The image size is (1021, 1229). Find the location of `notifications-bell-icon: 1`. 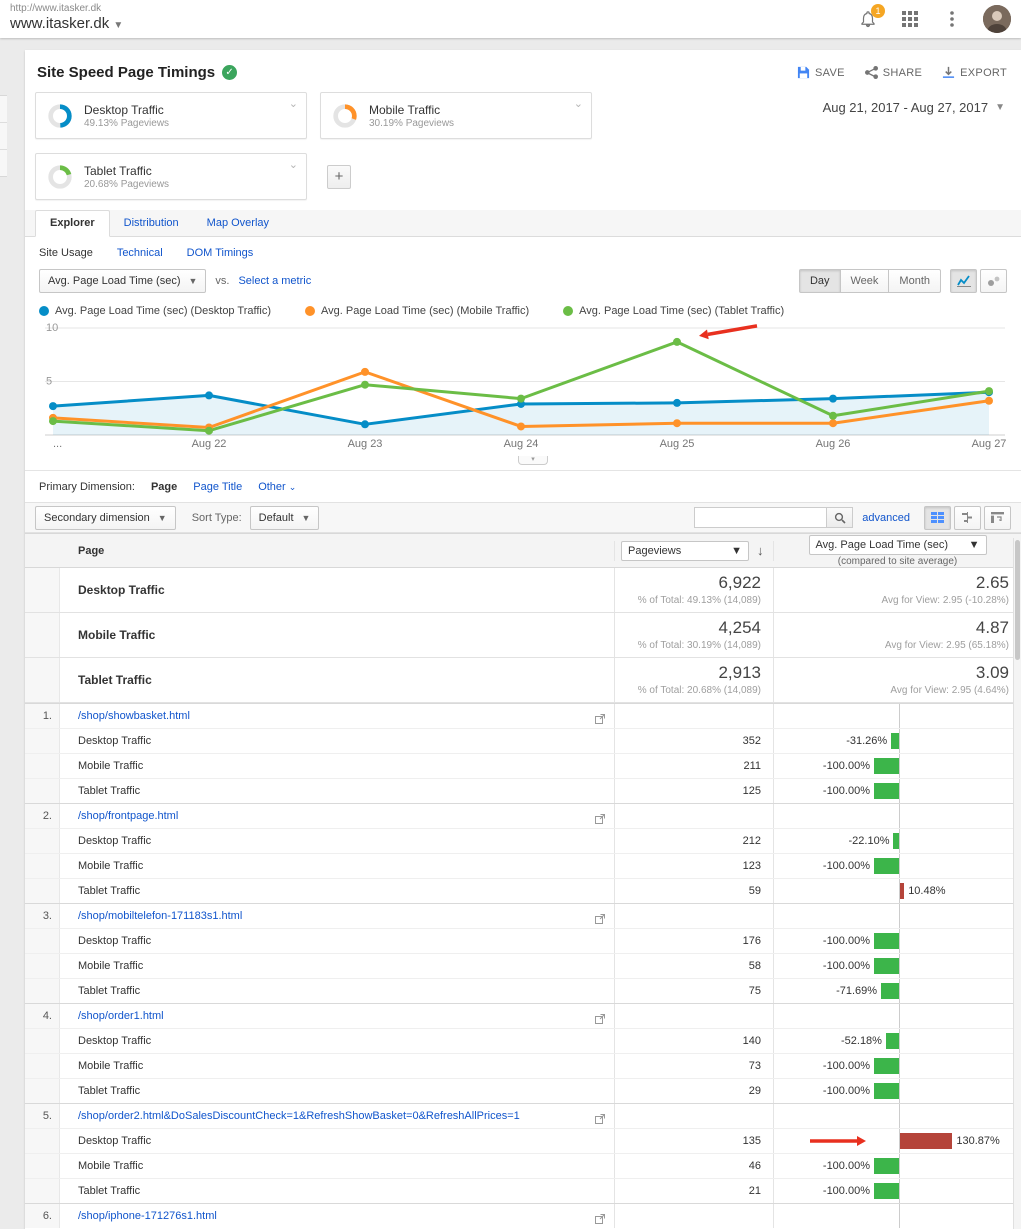

notifications-bell-icon: 1 is located at coordinates (871, 17).